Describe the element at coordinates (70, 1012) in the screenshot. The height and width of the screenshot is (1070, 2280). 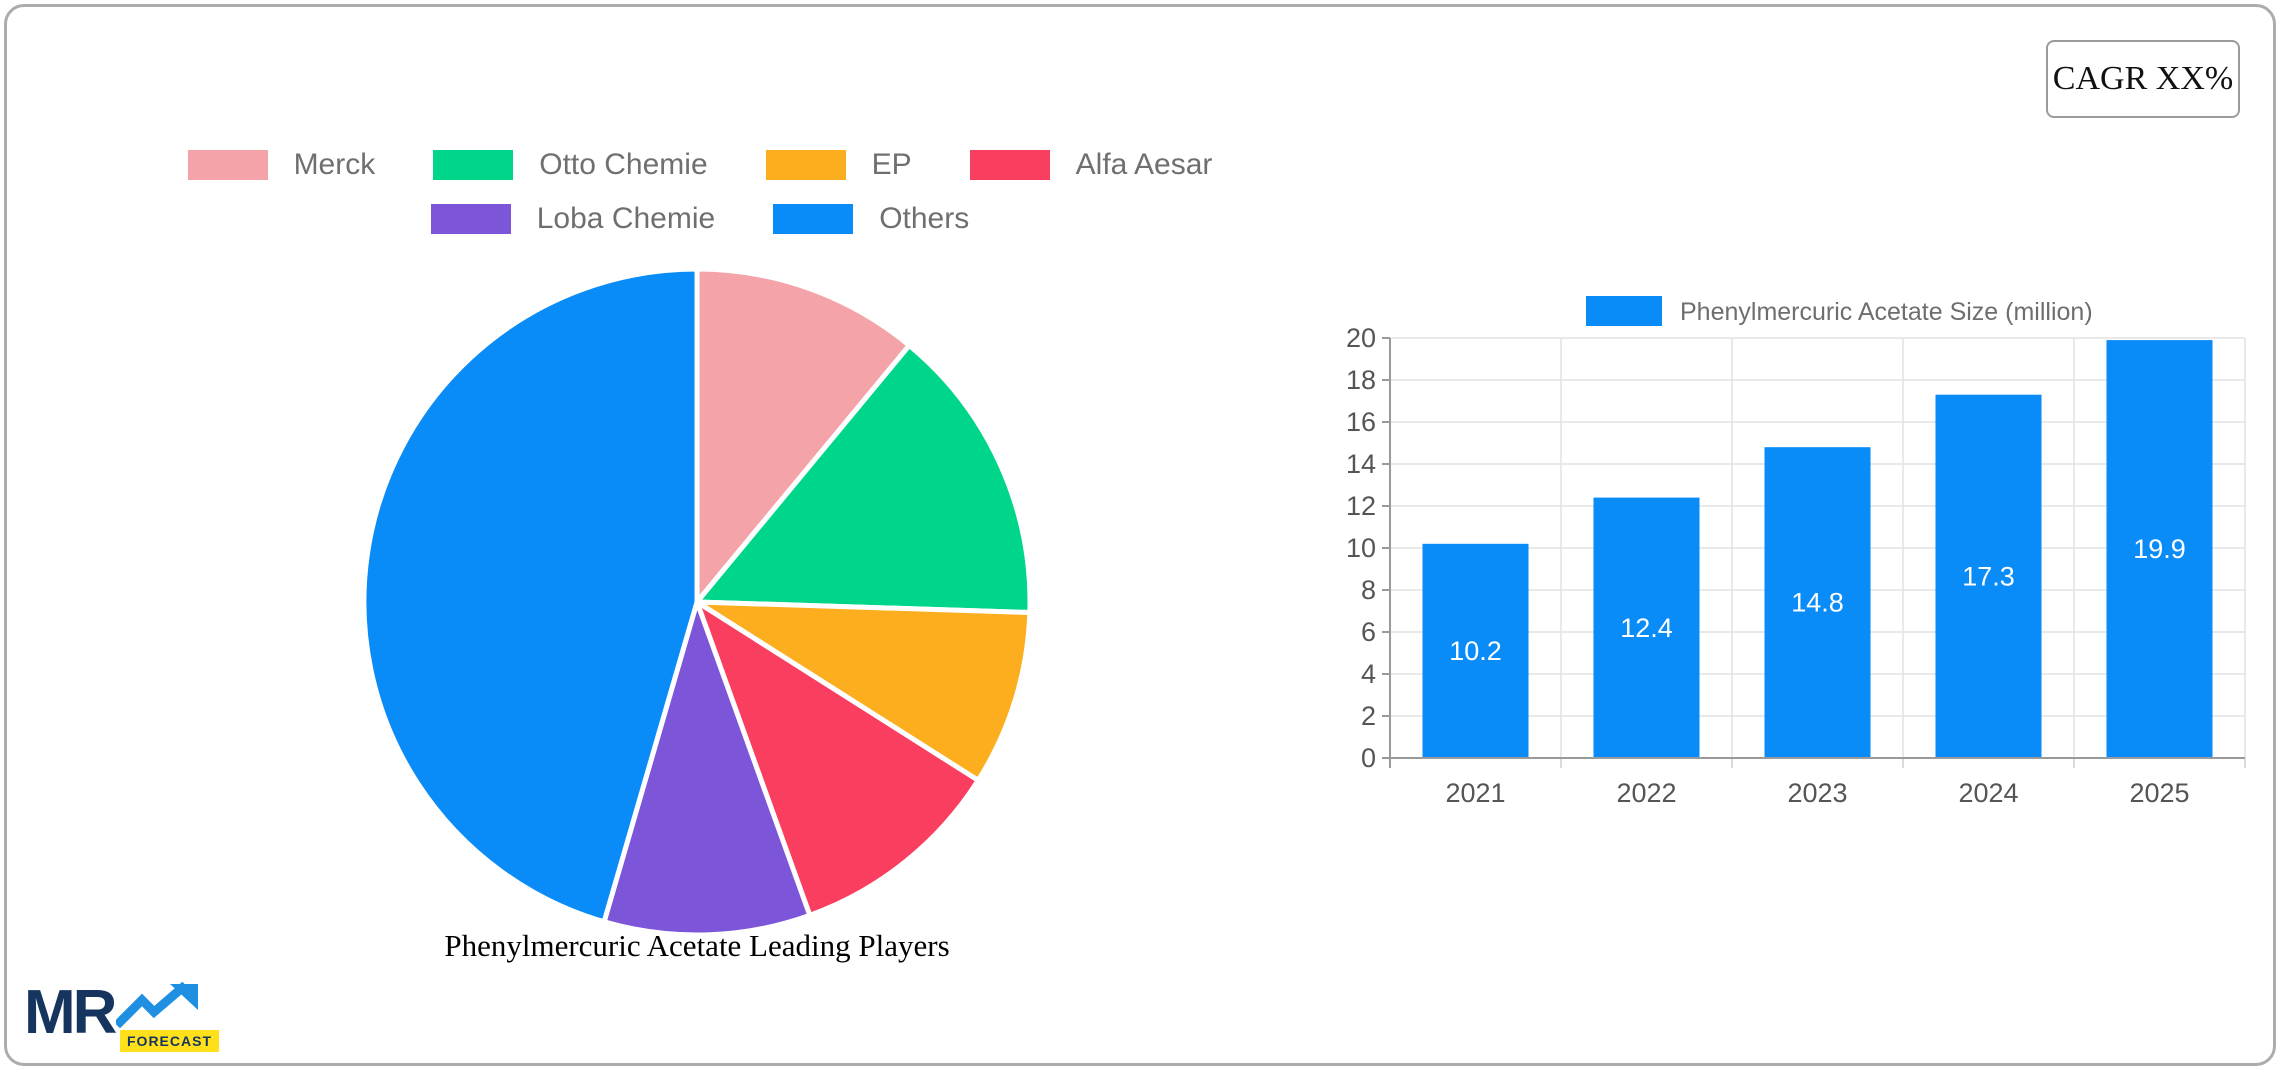
I see `logo-mr-text: MR` at that location.